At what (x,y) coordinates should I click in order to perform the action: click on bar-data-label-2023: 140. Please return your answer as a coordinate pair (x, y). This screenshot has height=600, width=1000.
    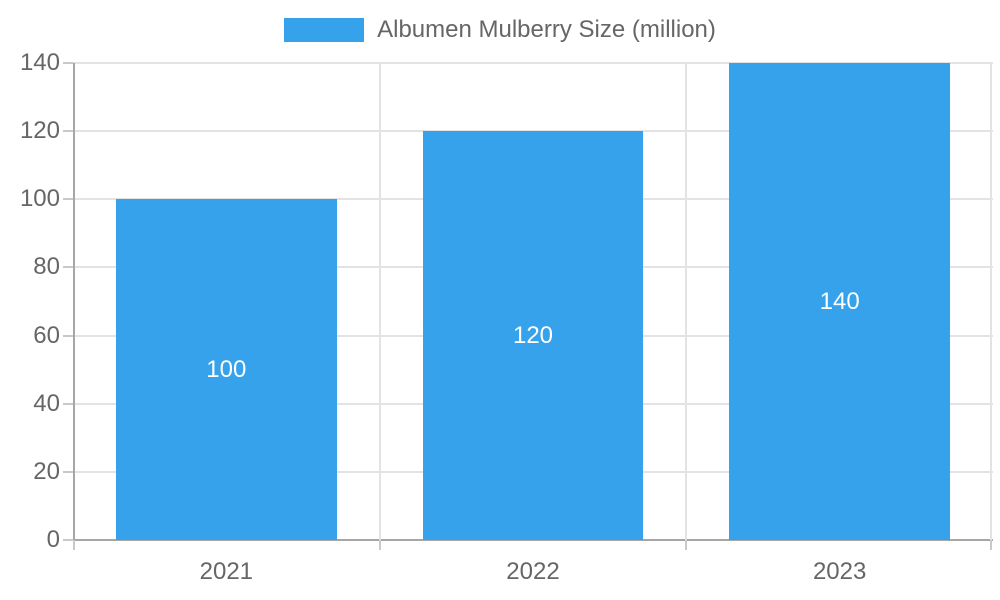
    Looking at the image, I should click on (839, 301).